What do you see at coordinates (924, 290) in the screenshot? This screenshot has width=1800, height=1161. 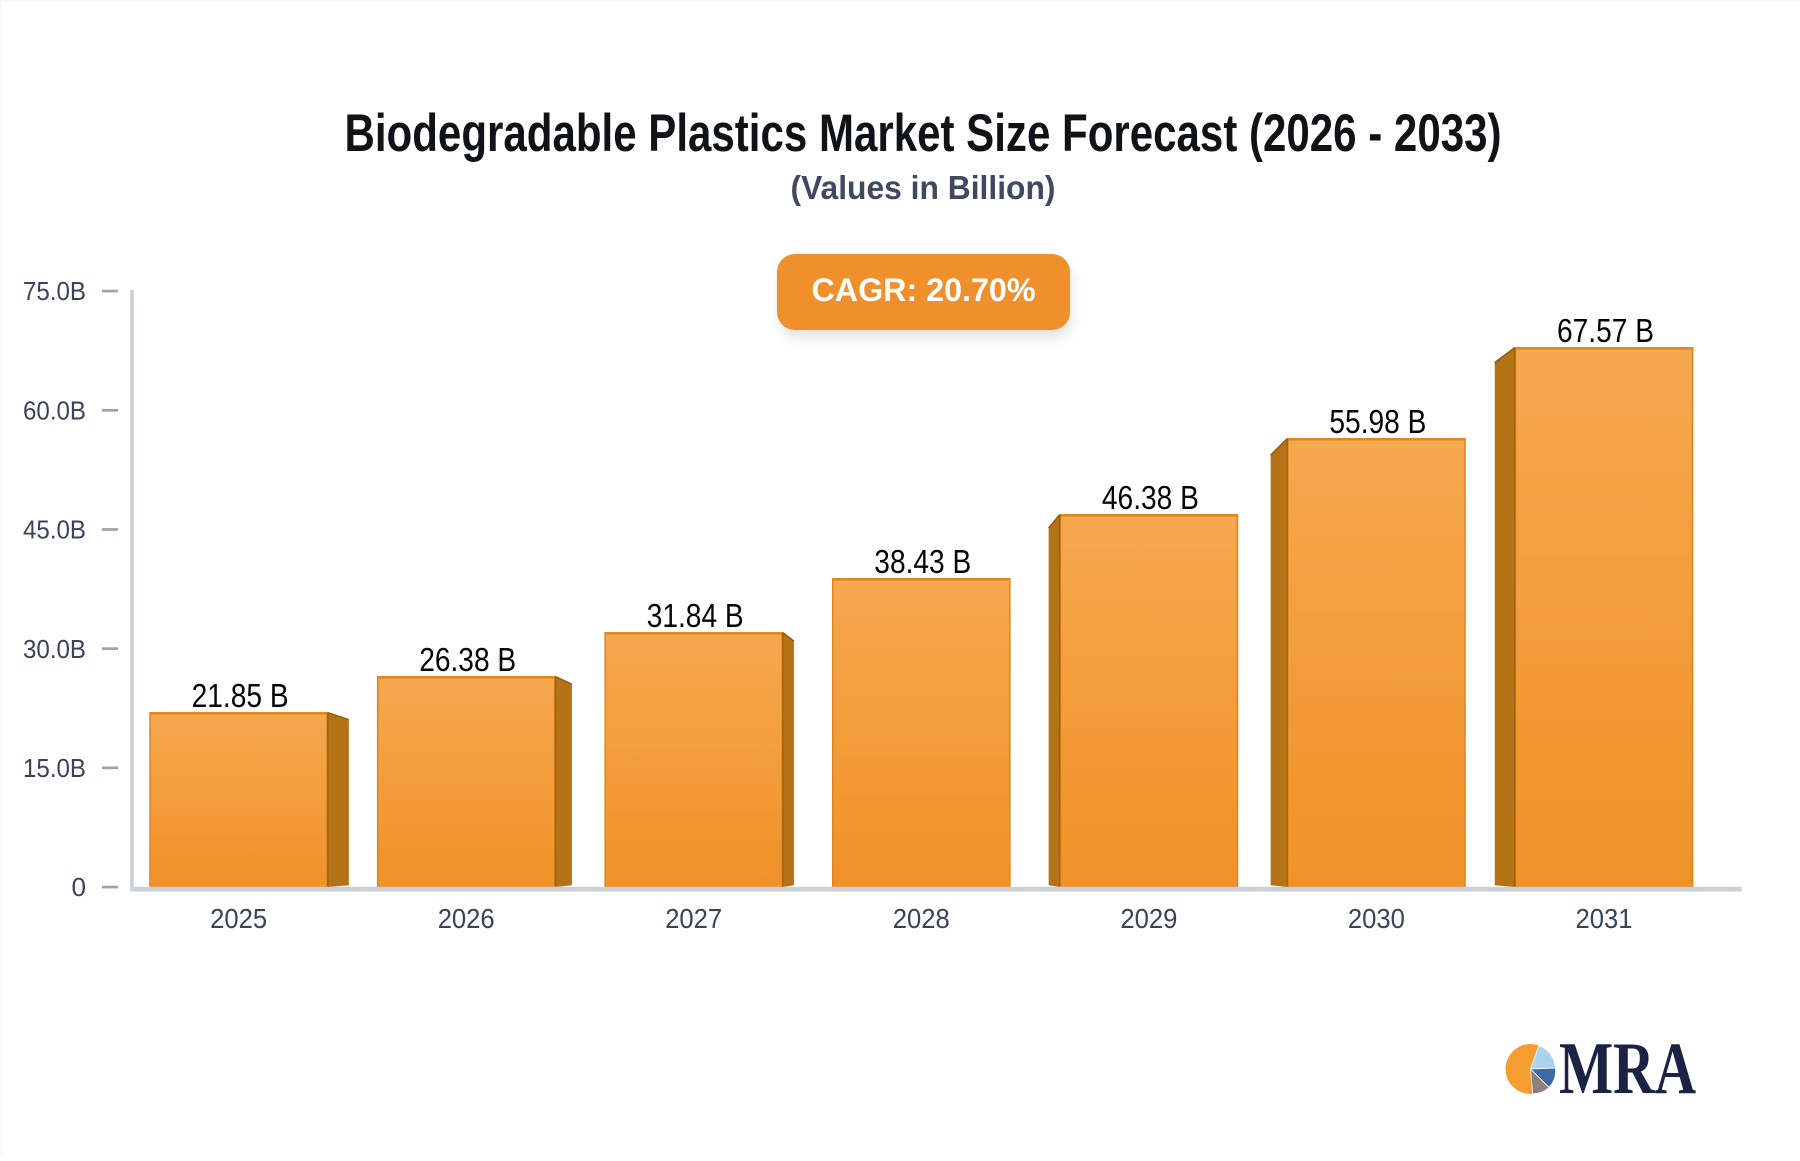 I see `svg-text: CAGR: 20.70%` at bounding box center [924, 290].